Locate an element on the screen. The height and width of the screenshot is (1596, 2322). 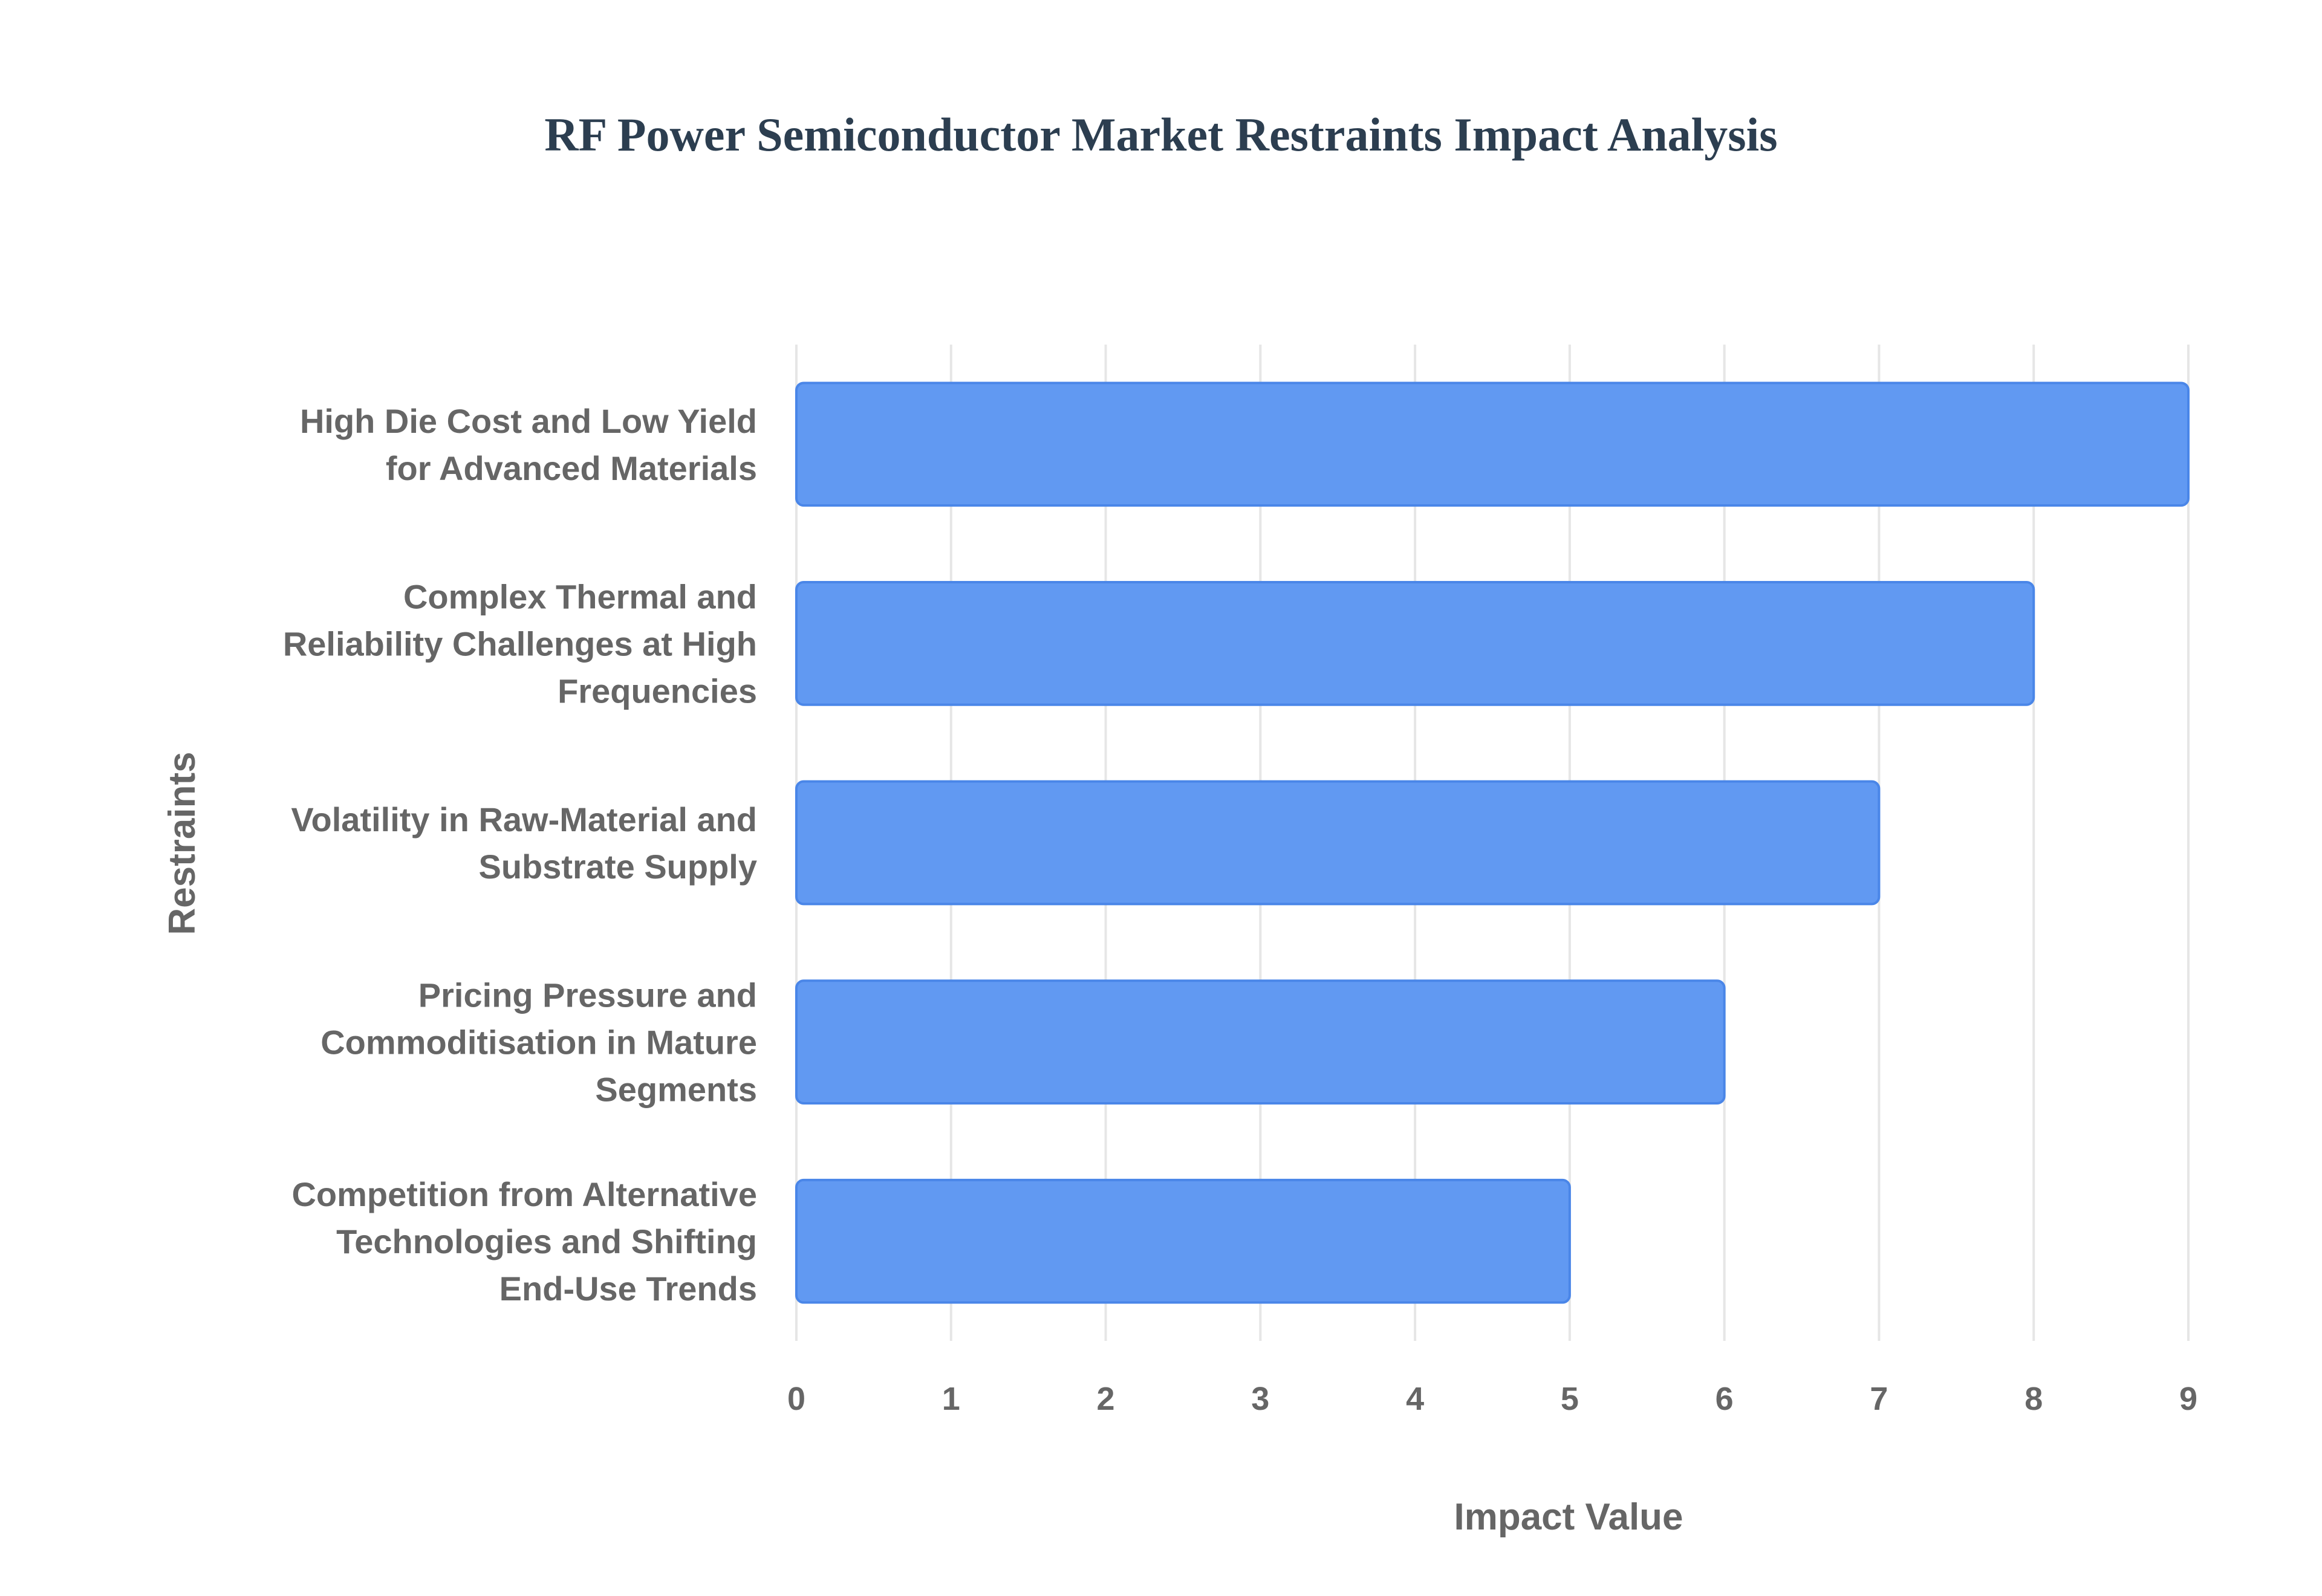
x-axis-ticks: 0 1 2 3 4 5 6 7 8 9 is located at coordinates (1492, 1399).